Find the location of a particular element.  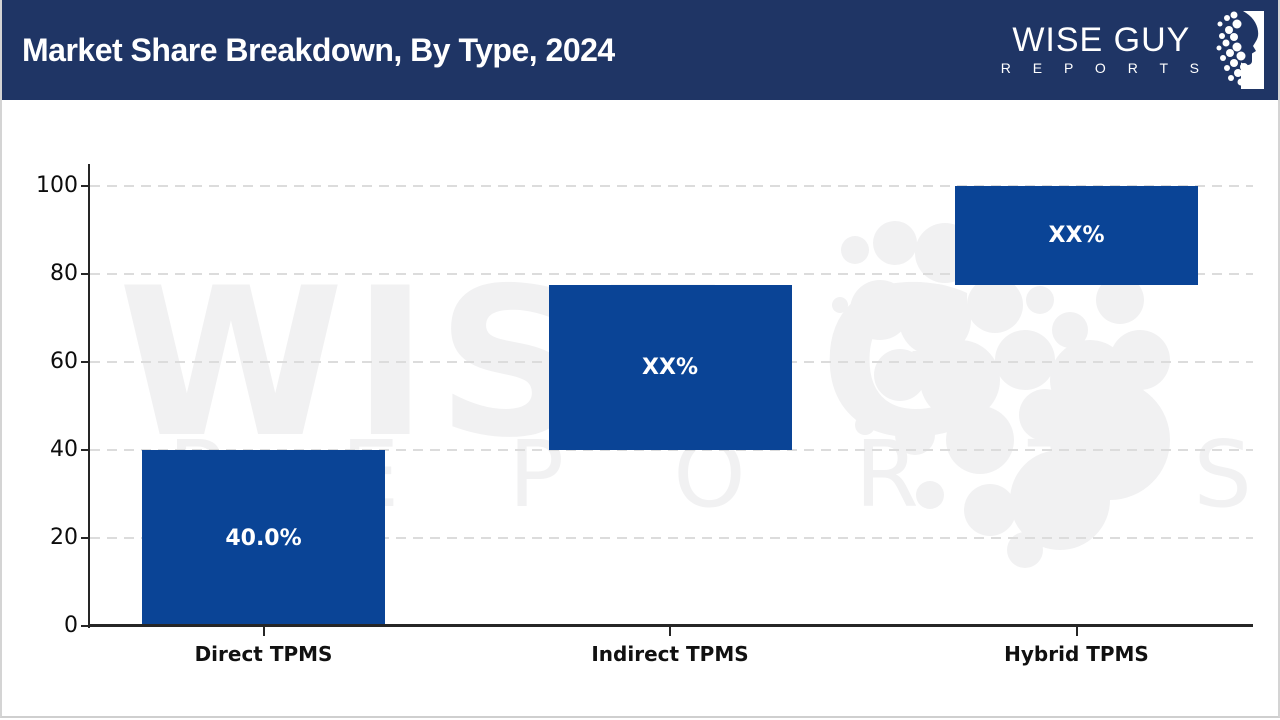

y-axis-spine is located at coordinates (89, 396).